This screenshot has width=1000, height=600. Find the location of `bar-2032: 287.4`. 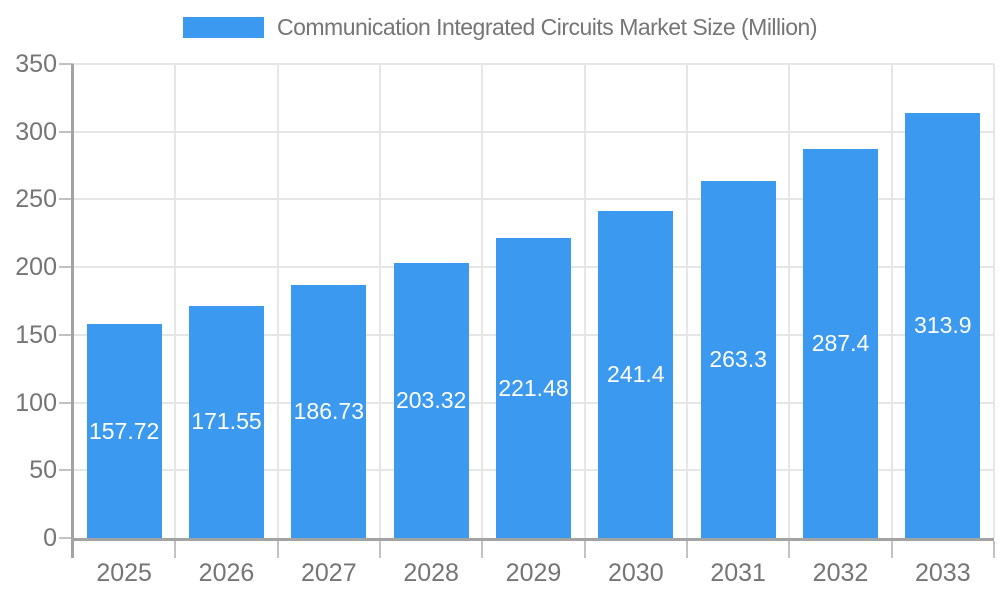

bar-2032: 287.4 is located at coordinates (840, 343).